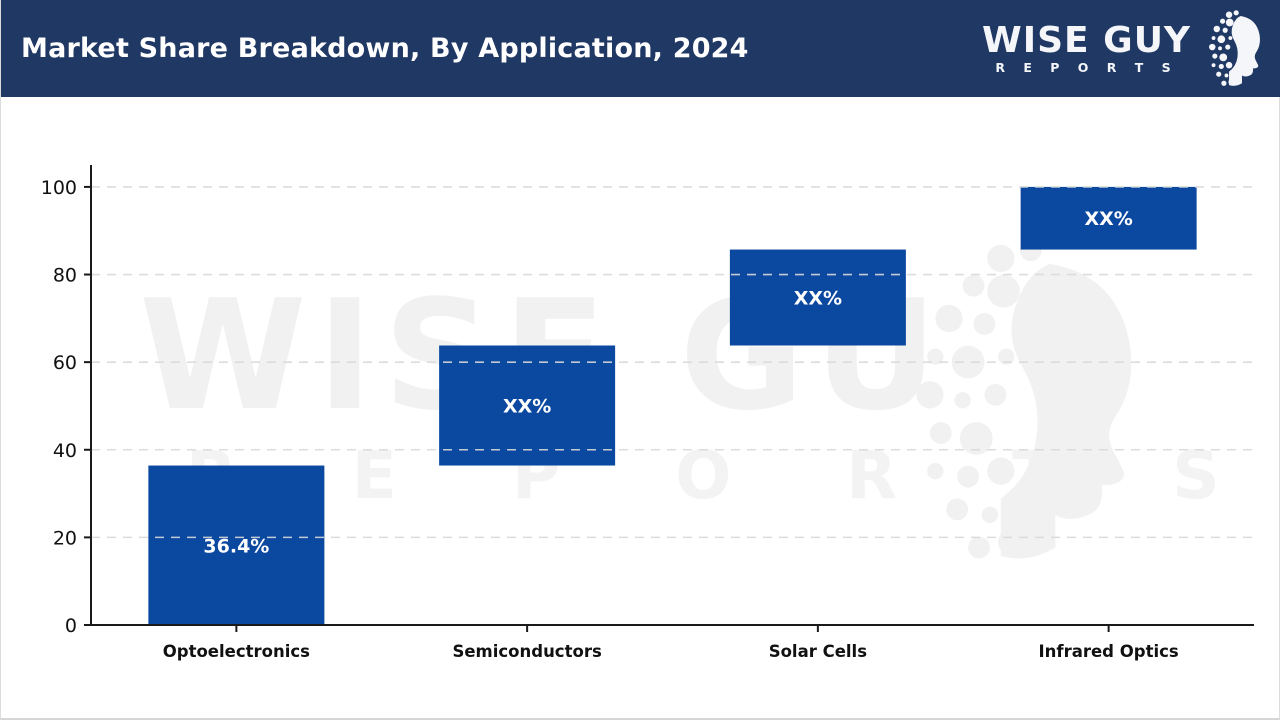 This screenshot has height=720, width=1280. Describe the element at coordinates (1086, 40) in the screenshot. I see `brand-name: WISE GUY` at that location.